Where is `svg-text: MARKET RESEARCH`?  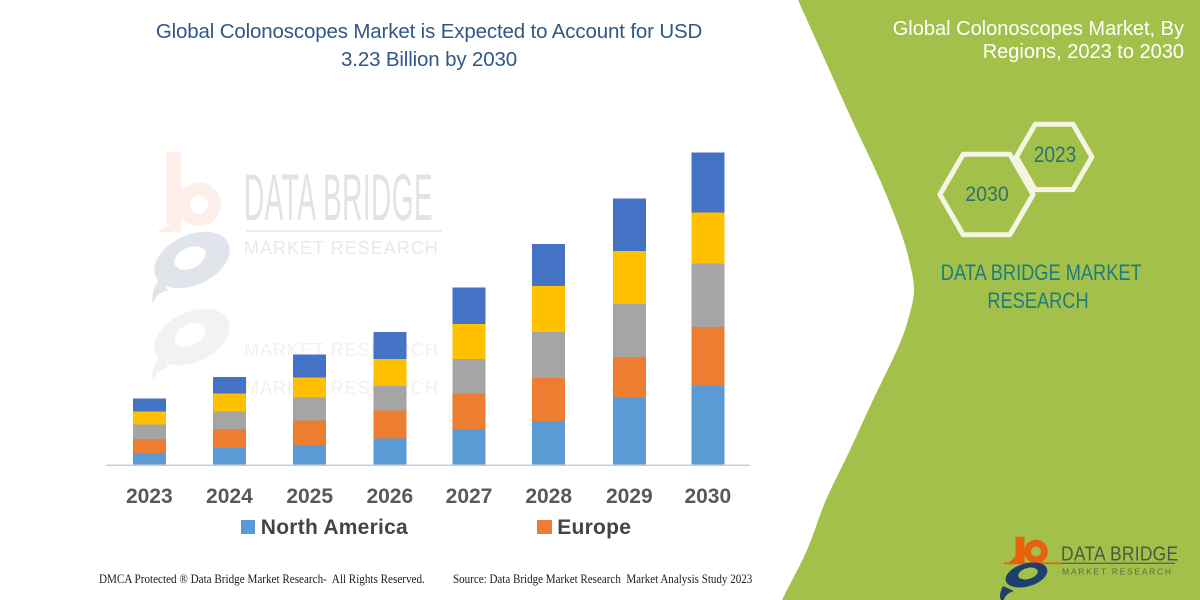 svg-text: MARKET RESEARCH is located at coordinates (1118, 572).